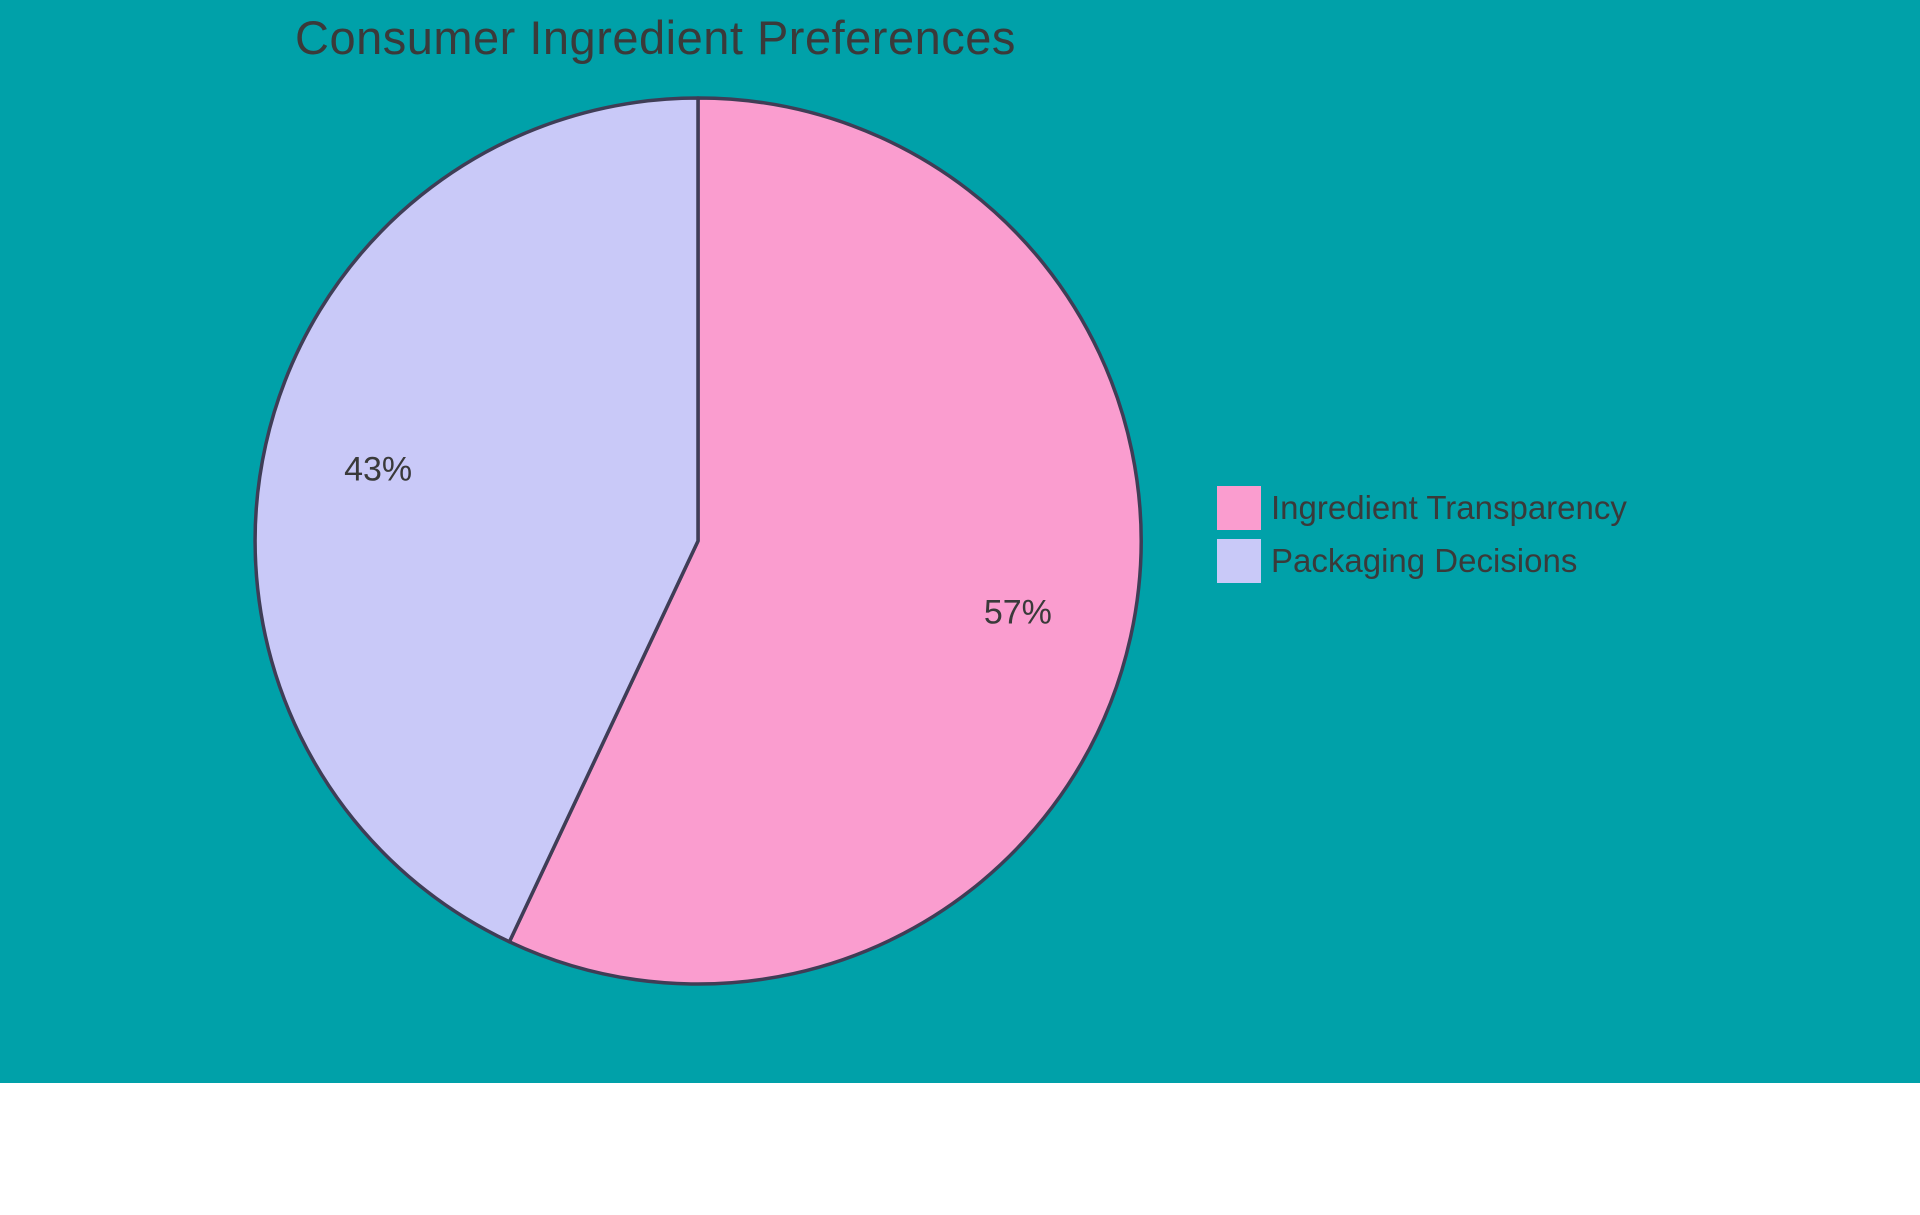  Describe the element at coordinates (960, 1149) in the screenshot. I see `page-whitespace` at that location.